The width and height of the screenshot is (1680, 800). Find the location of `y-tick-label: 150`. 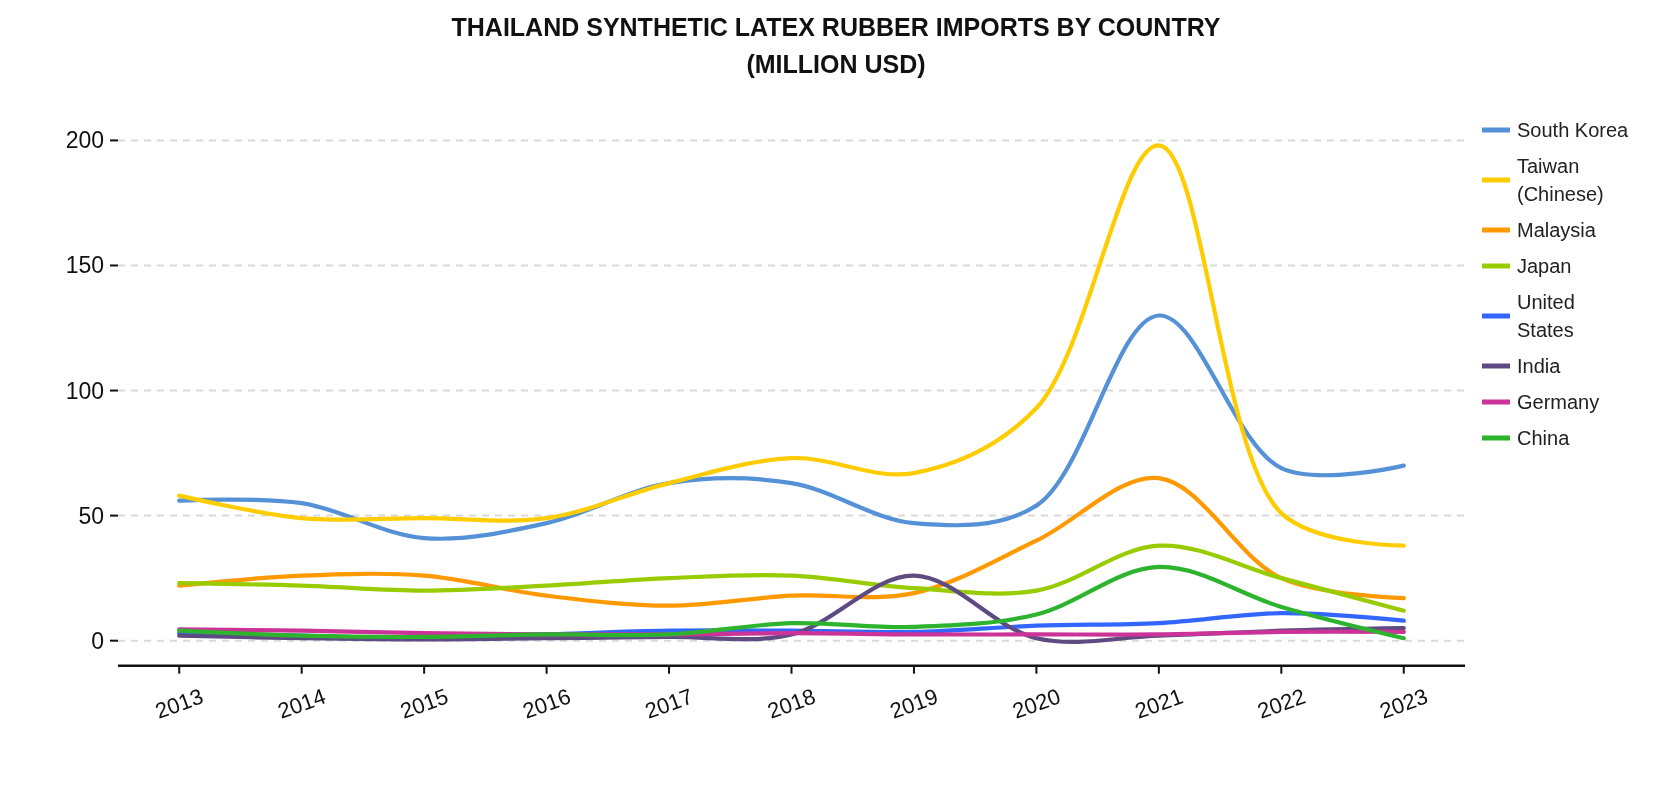

y-tick-label: 150 is located at coordinates (84, 265).